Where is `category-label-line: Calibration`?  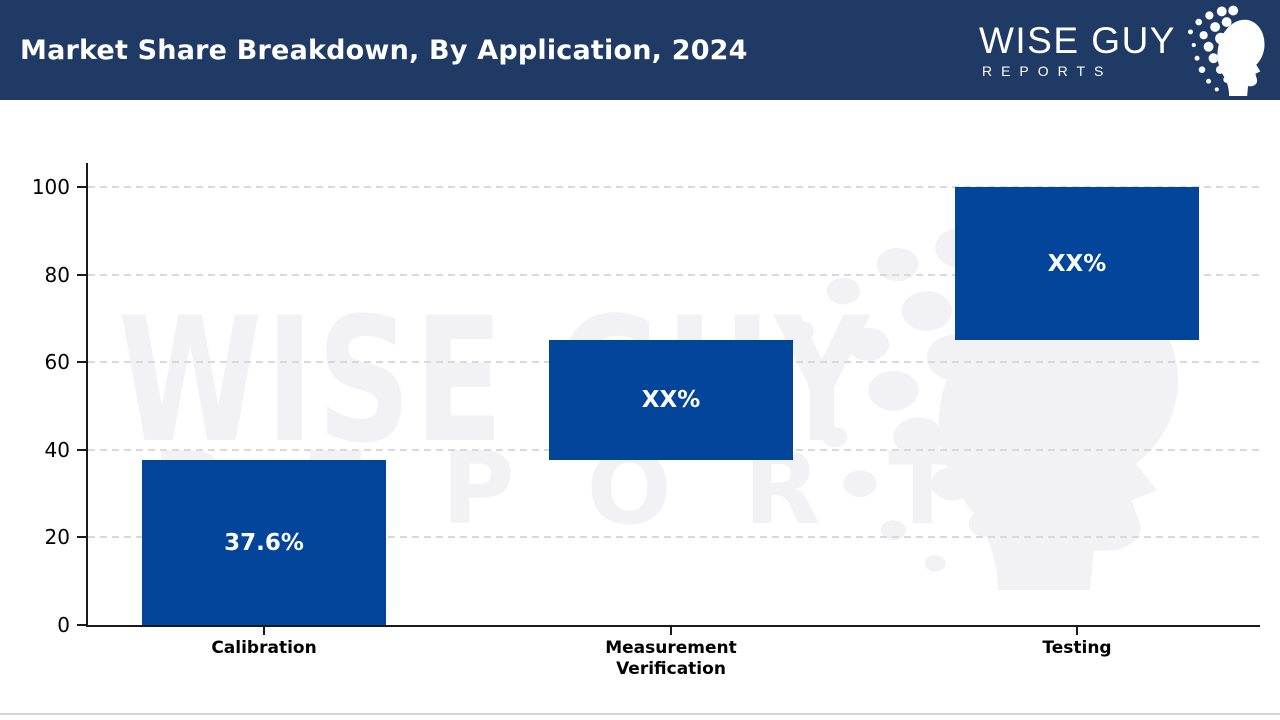 category-label-line: Calibration is located at coordinates (264, 648).